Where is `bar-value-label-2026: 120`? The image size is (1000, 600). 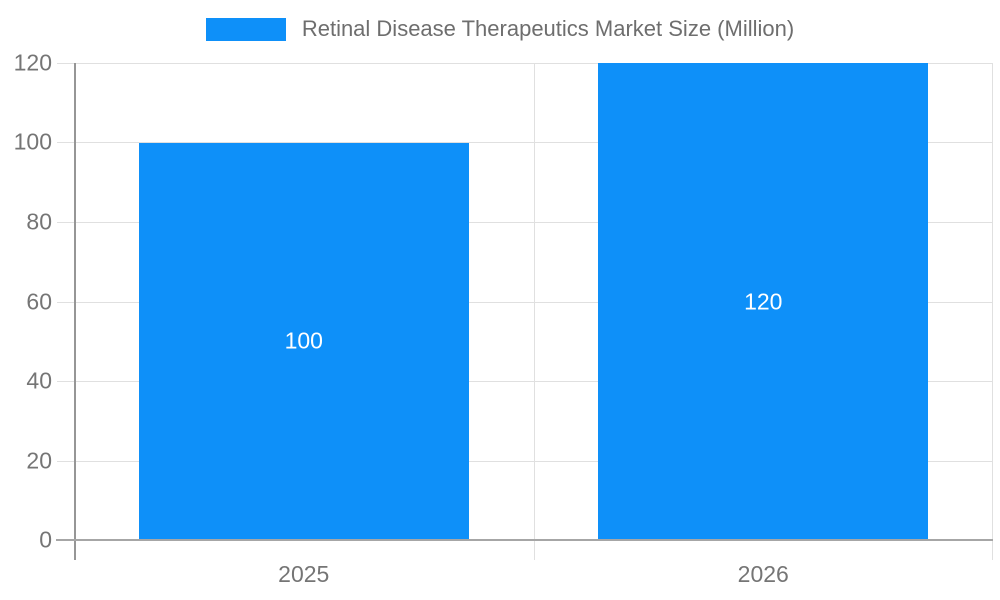 bar-value-label-2026: 120 is located at coordinates (763, 301).